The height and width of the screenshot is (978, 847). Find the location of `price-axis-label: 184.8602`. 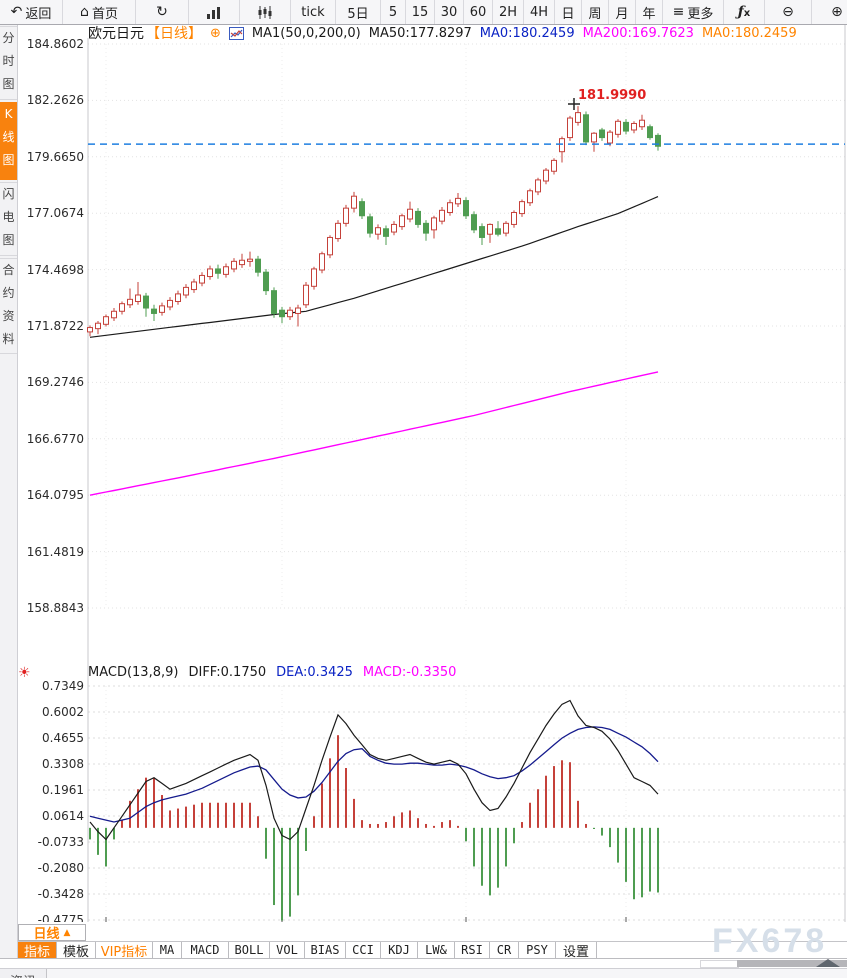

price-axis-label: 184.8602 is located at coordinates (55, 44).